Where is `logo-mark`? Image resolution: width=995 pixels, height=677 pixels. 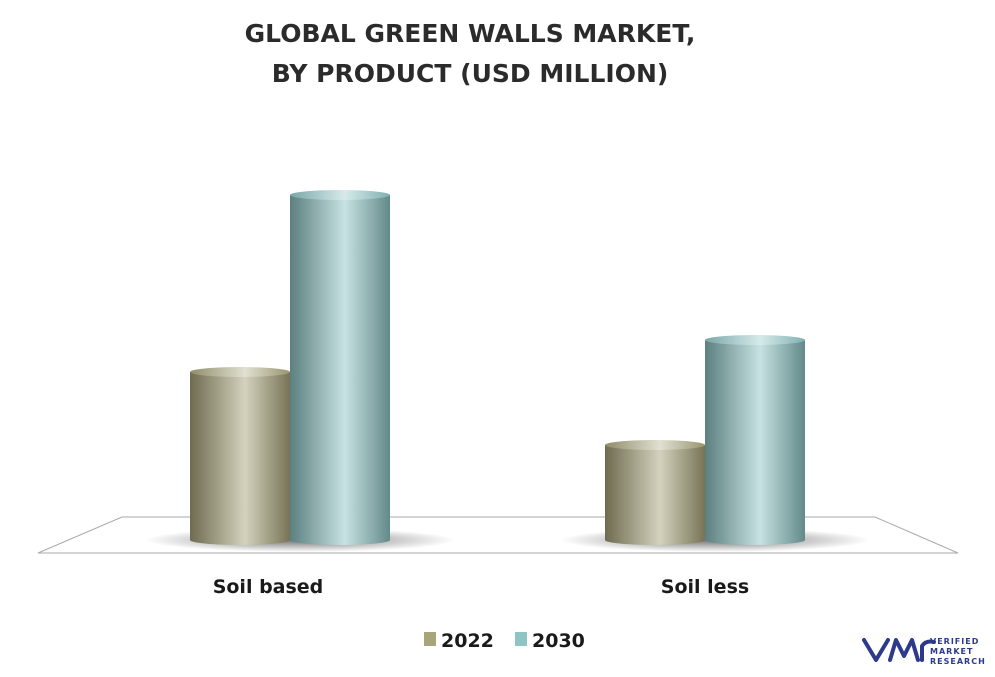 logo-mark is located at coordinates (899, 650).